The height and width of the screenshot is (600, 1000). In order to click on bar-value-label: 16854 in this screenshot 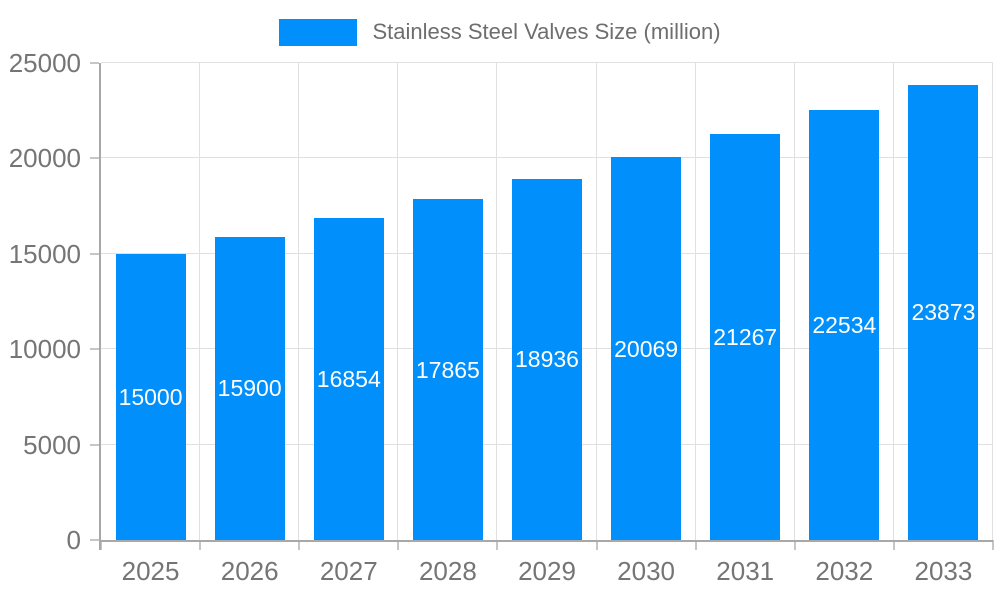, I will do `click(348, 379)`.